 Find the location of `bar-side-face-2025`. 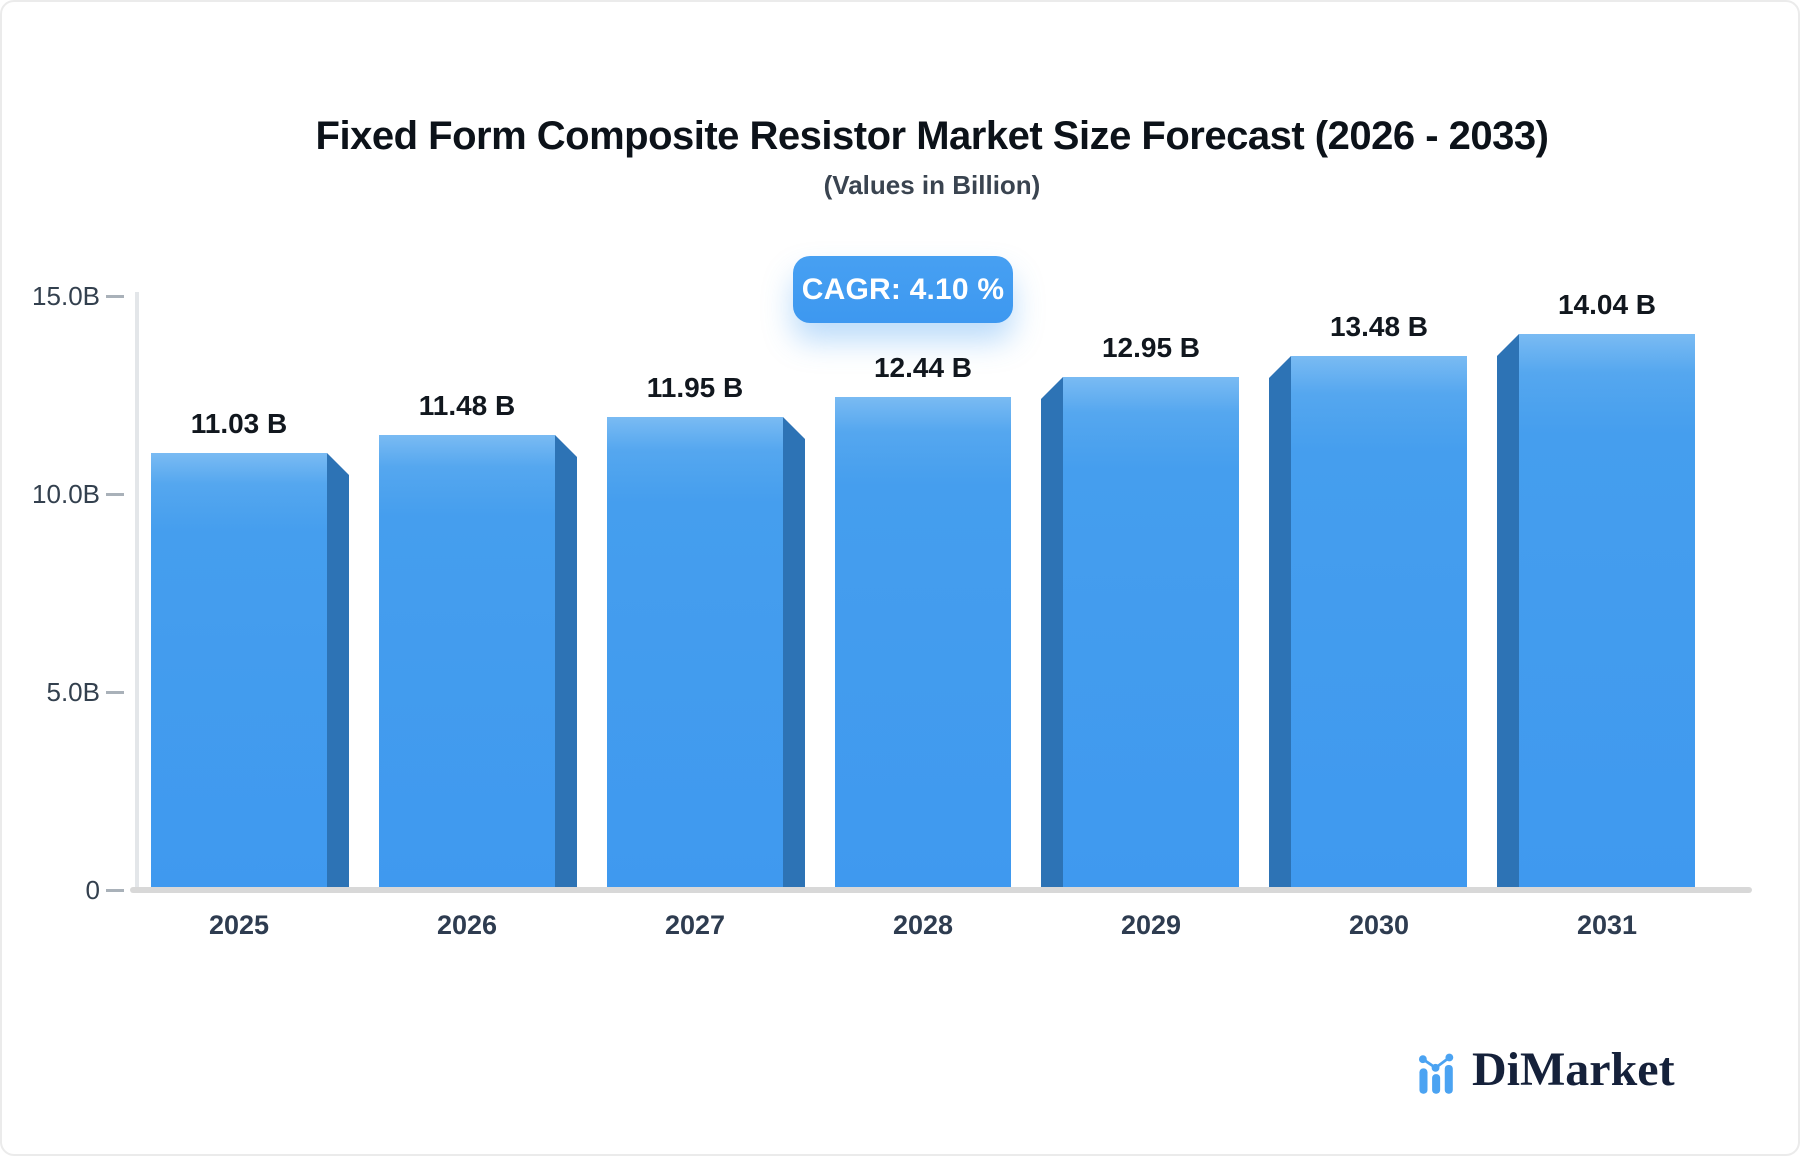

bar-side-face-2025 is located at coordinates (338, 671).